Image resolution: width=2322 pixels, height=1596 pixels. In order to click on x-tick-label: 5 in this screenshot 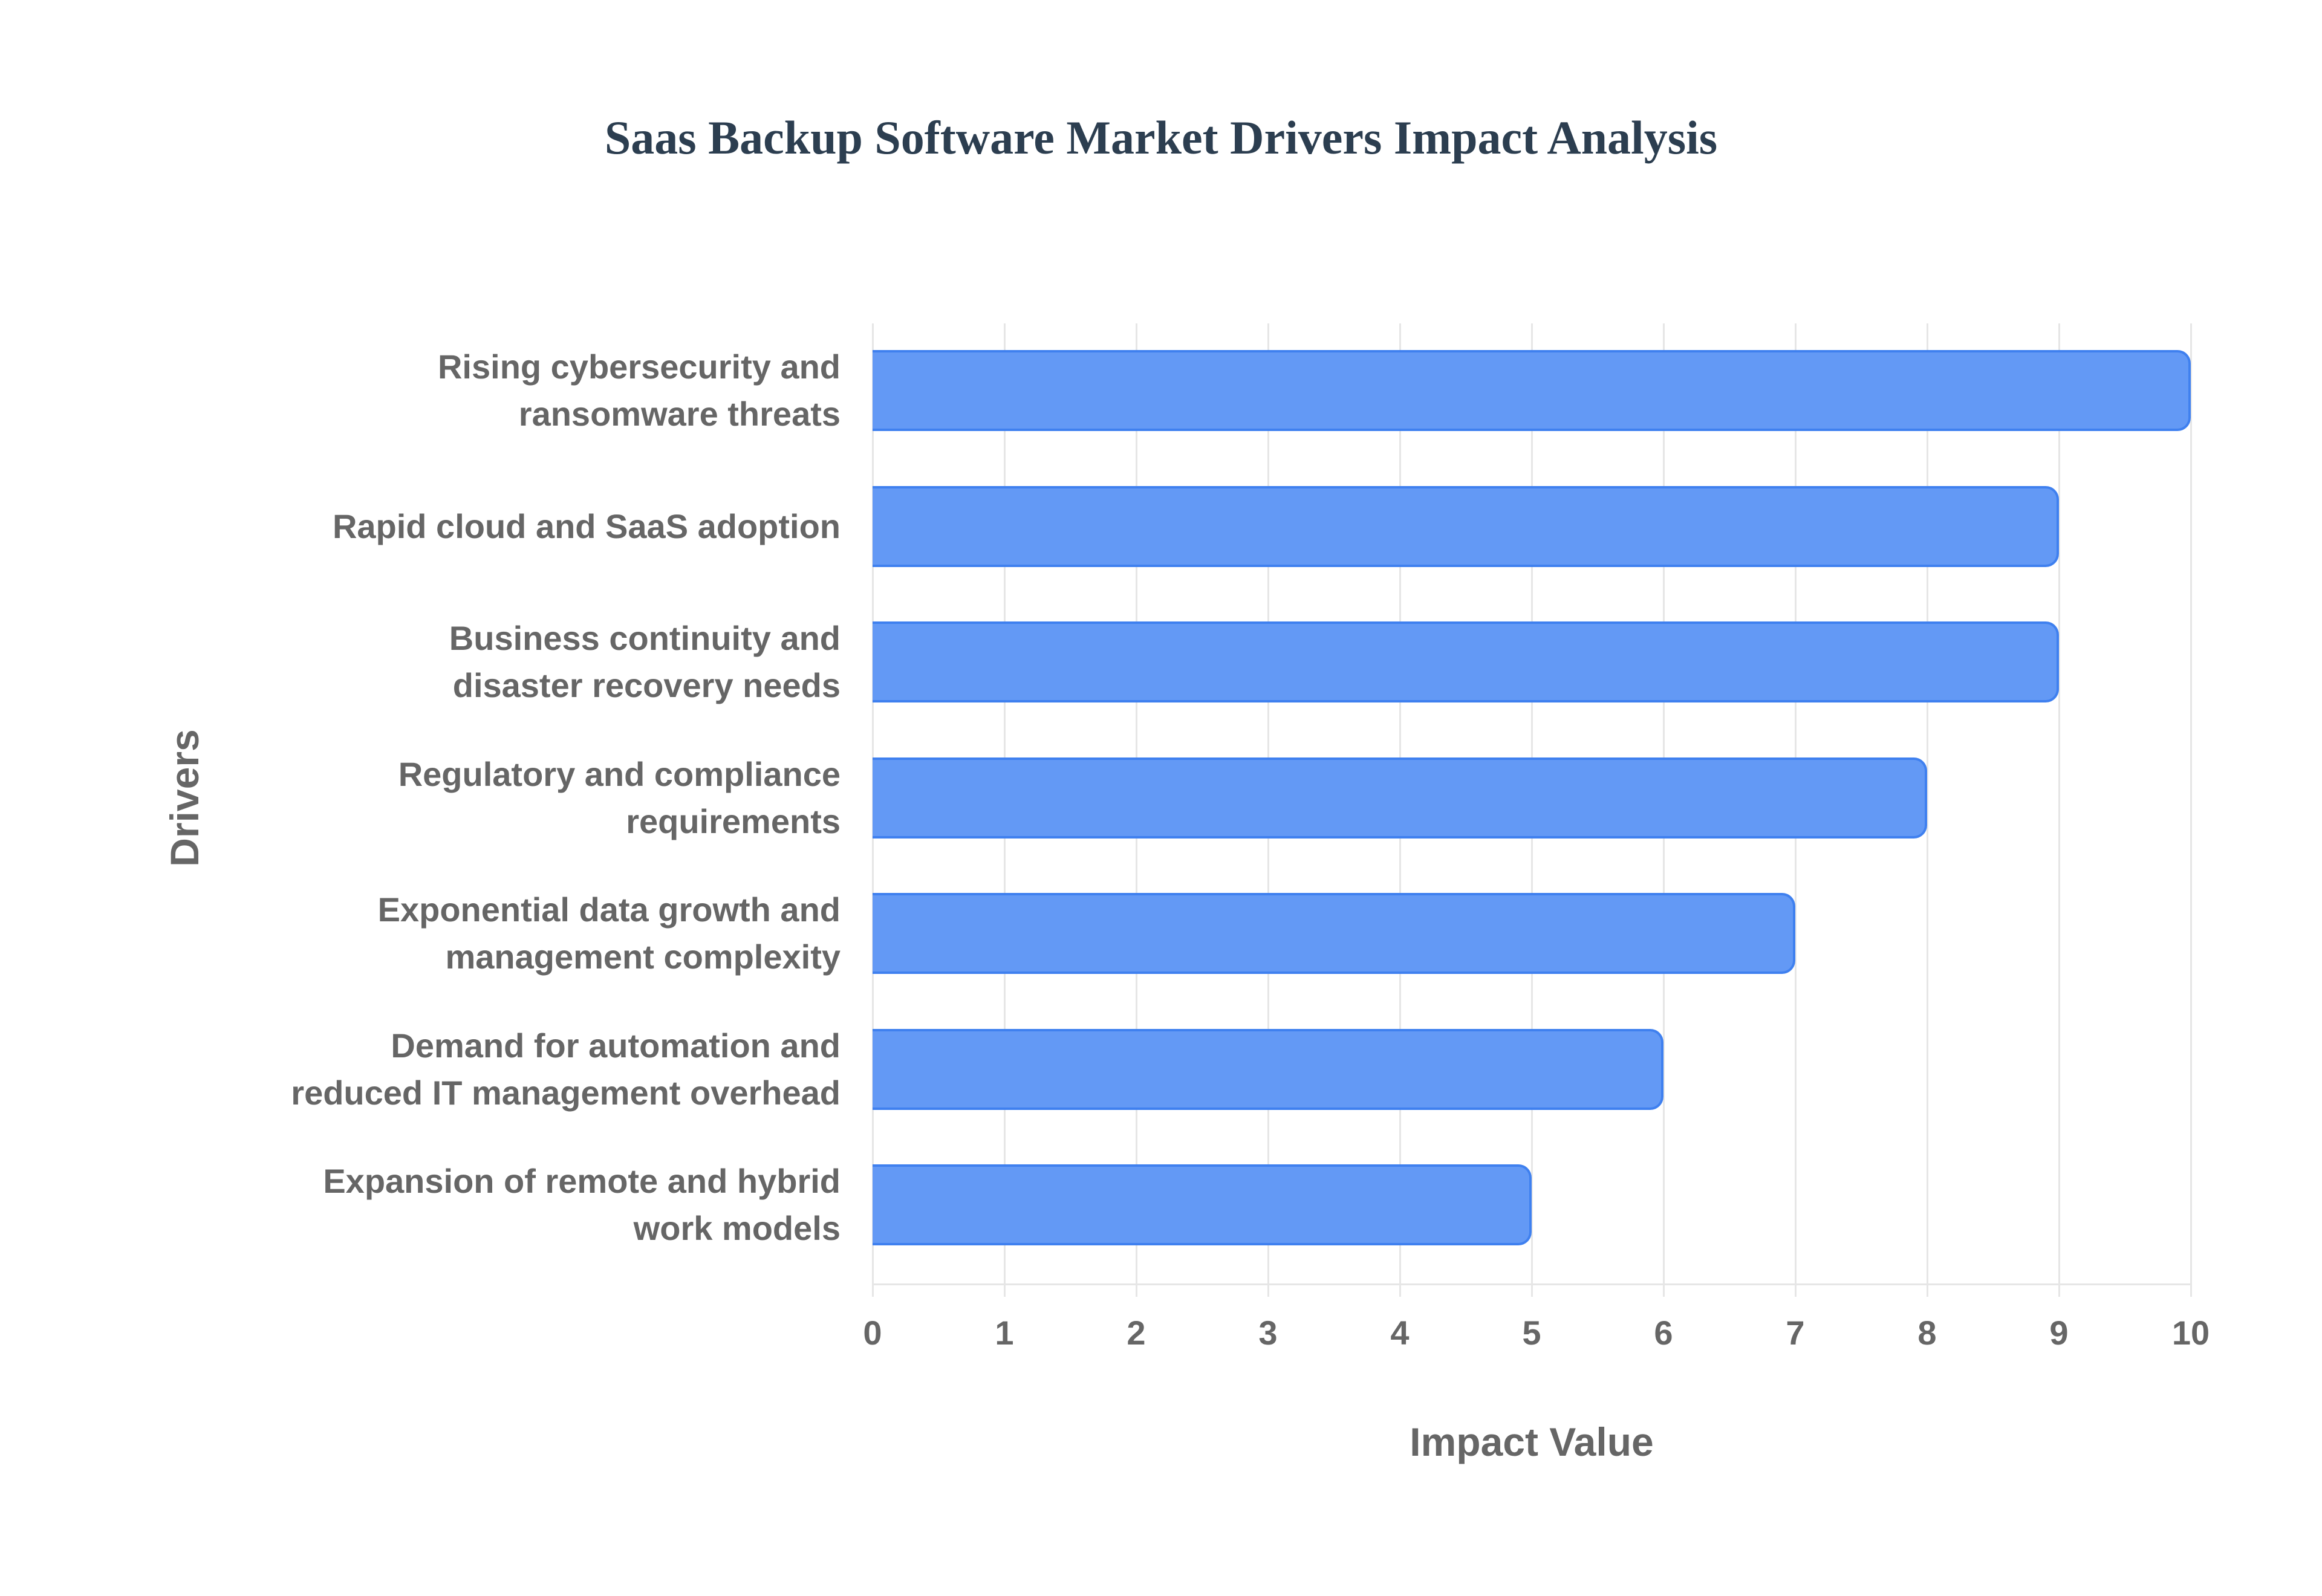, I will do `click(1531, 1333)`.